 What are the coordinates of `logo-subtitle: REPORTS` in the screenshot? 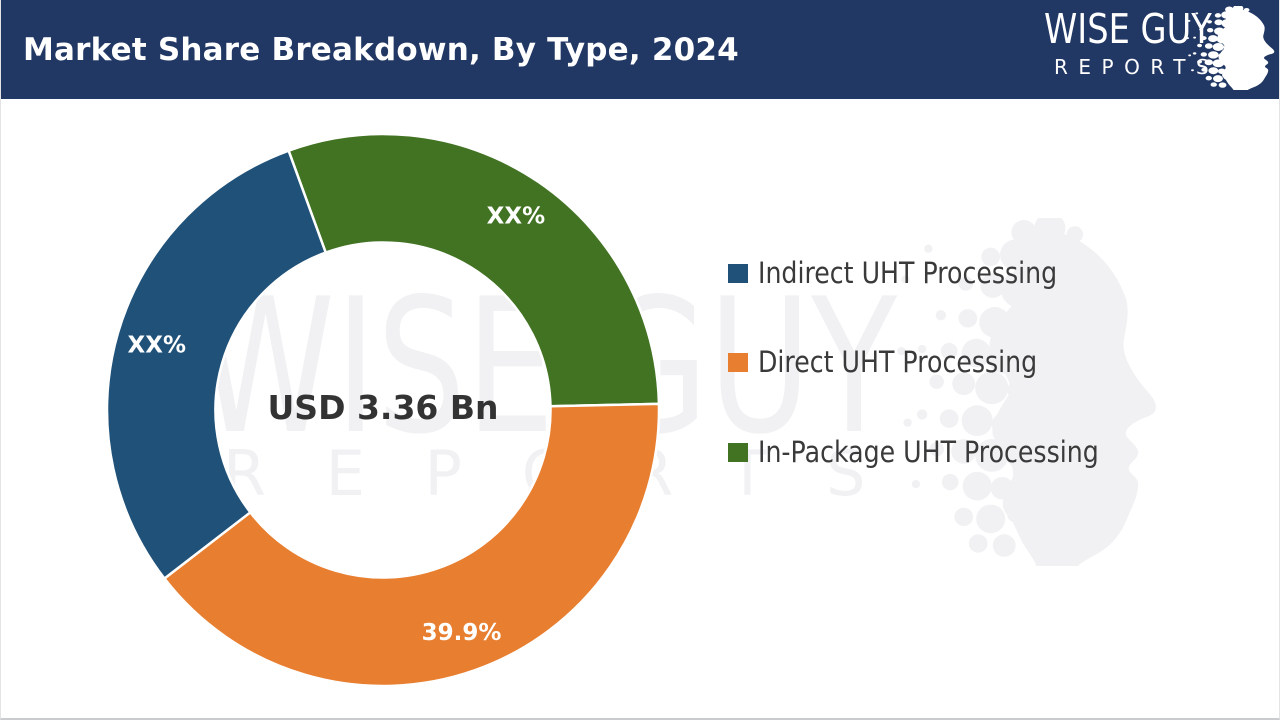 It's located at (1137, 67).